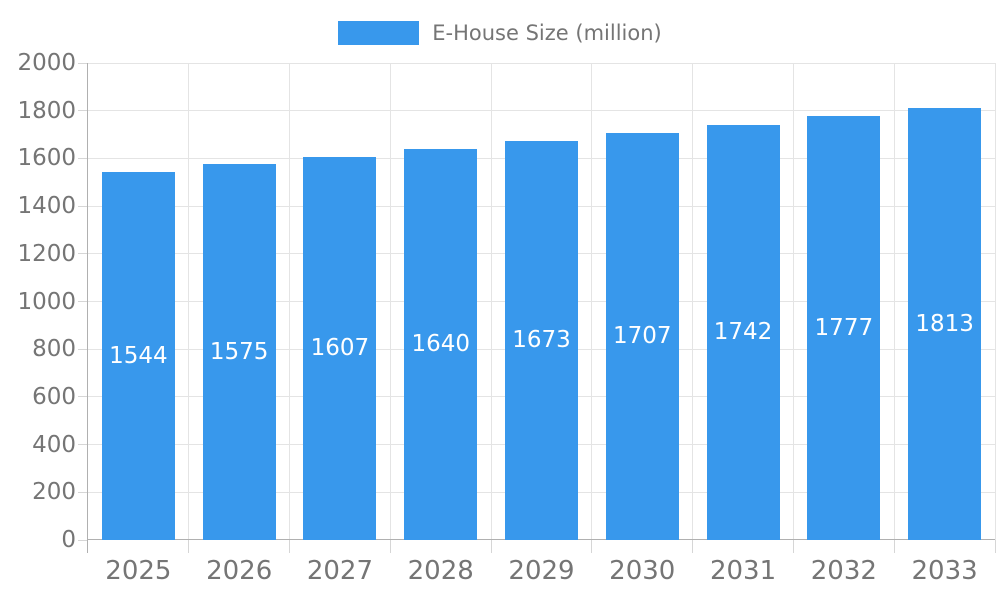 The image size is (1000, 600). I want to click on bar-value-label: 1544, so click(138, 355).